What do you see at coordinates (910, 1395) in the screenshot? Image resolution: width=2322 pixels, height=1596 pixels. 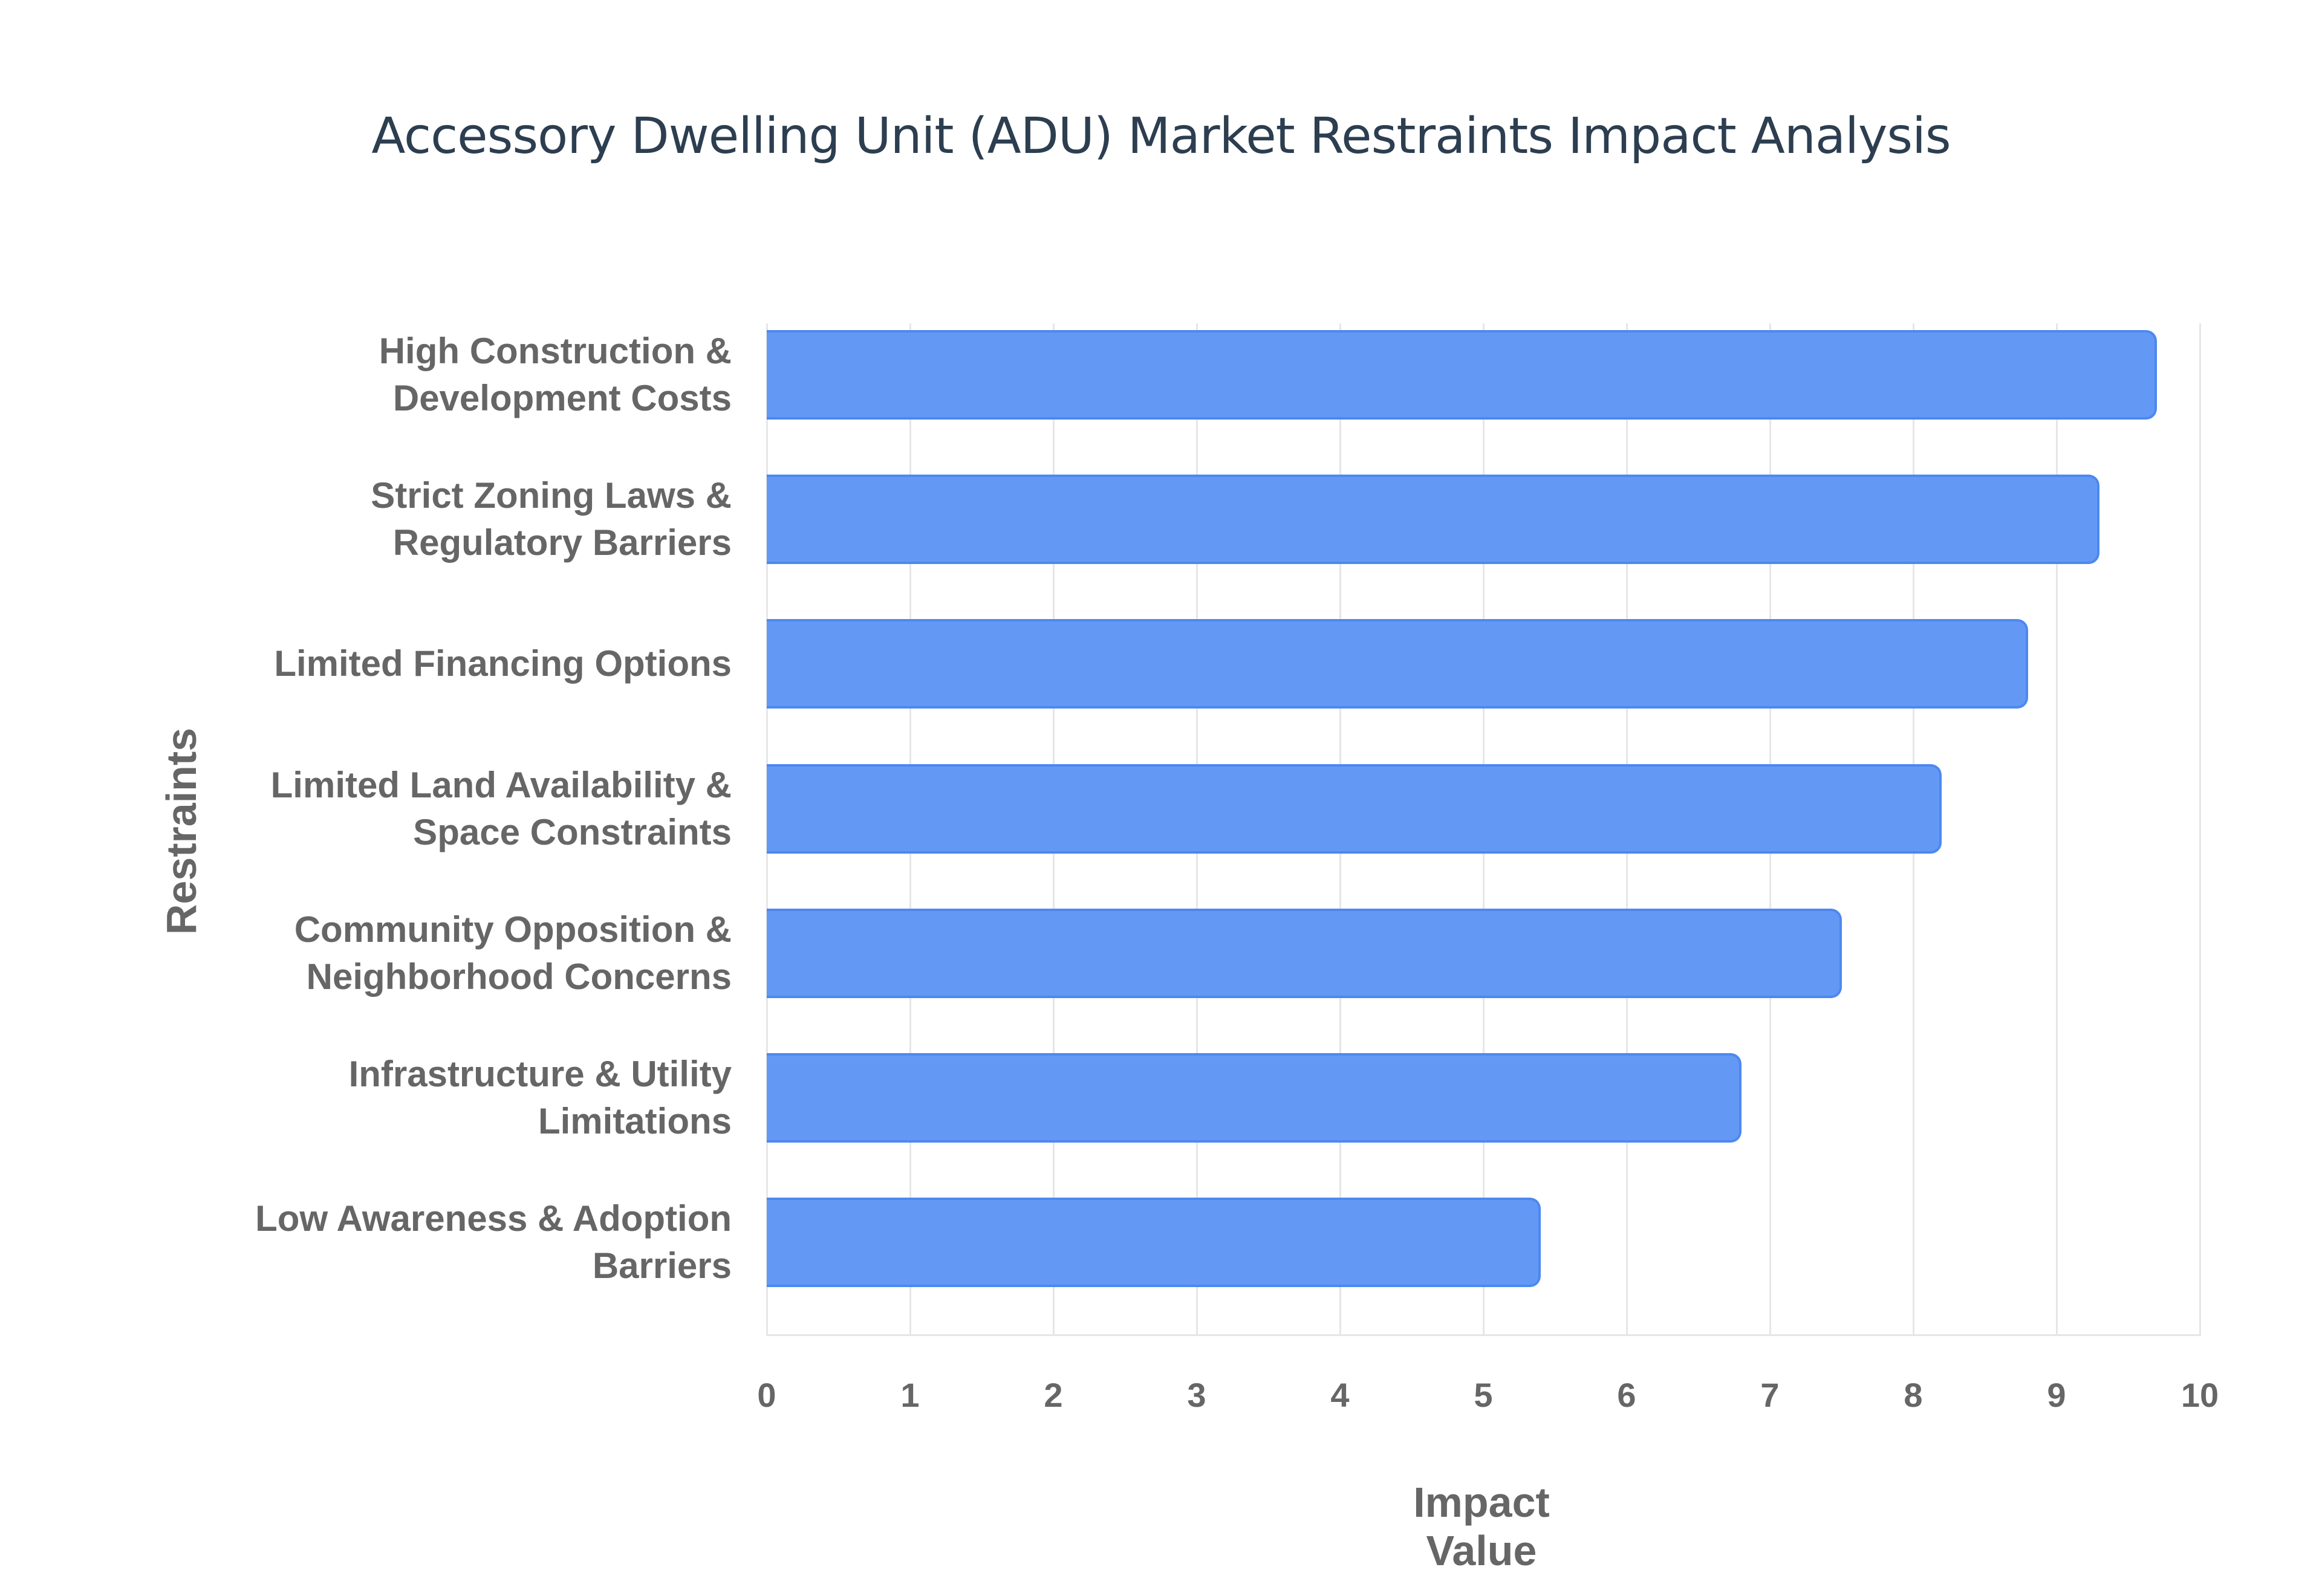 I see `x-tick-label: 1` at bounding box center [910, 1395].